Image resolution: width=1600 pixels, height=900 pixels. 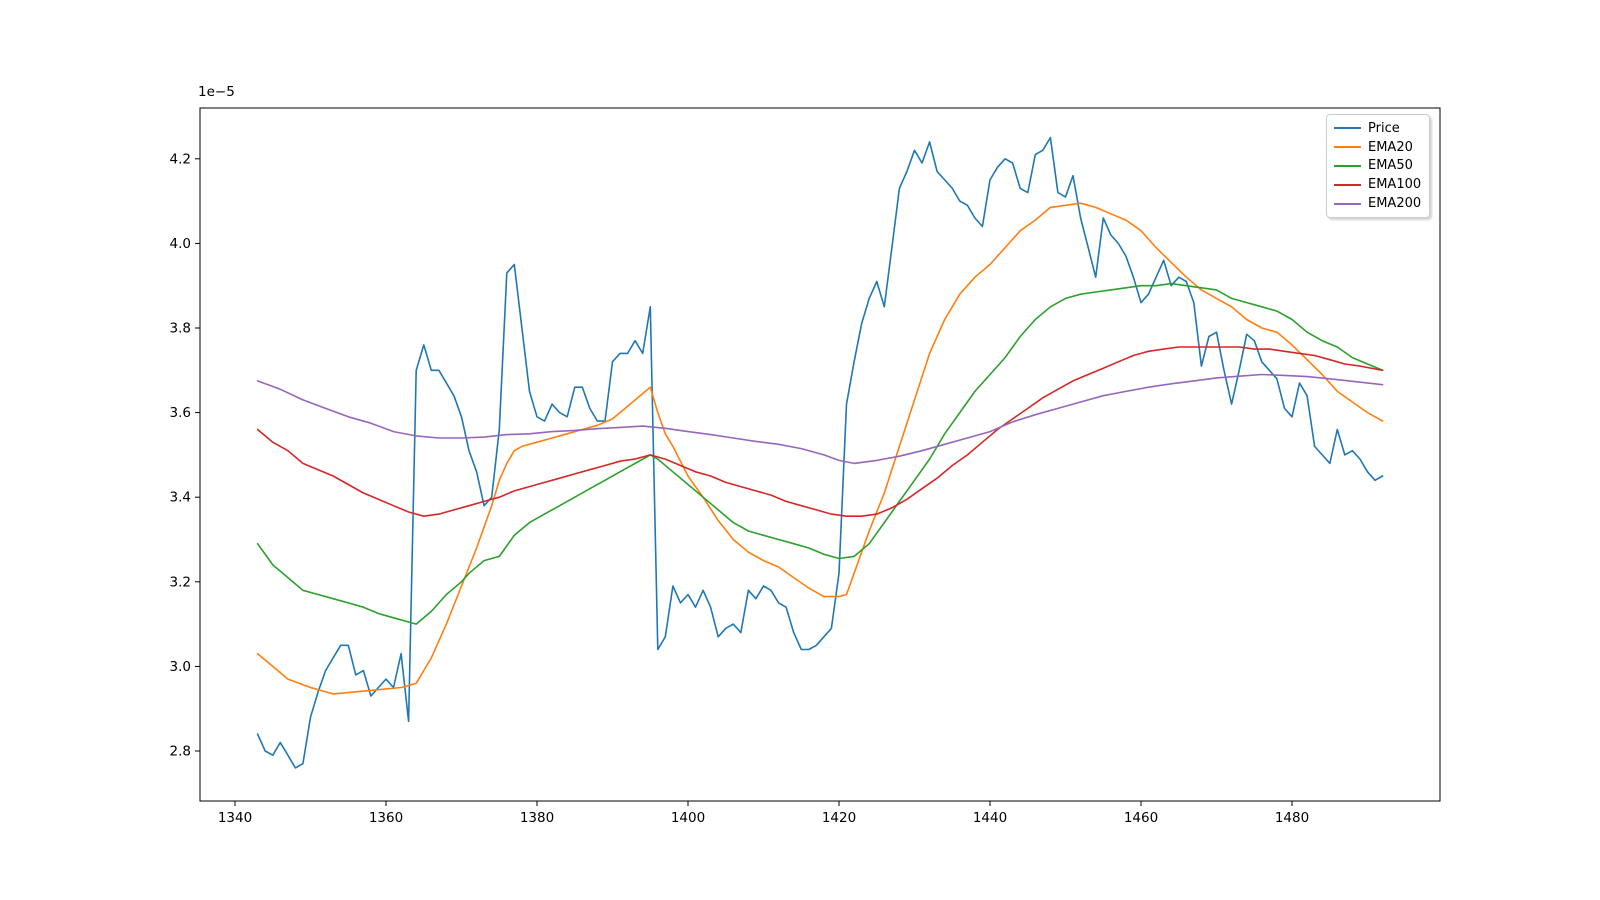 I want to click on y-tick-label: 3.2, so click(x=180, y=582).